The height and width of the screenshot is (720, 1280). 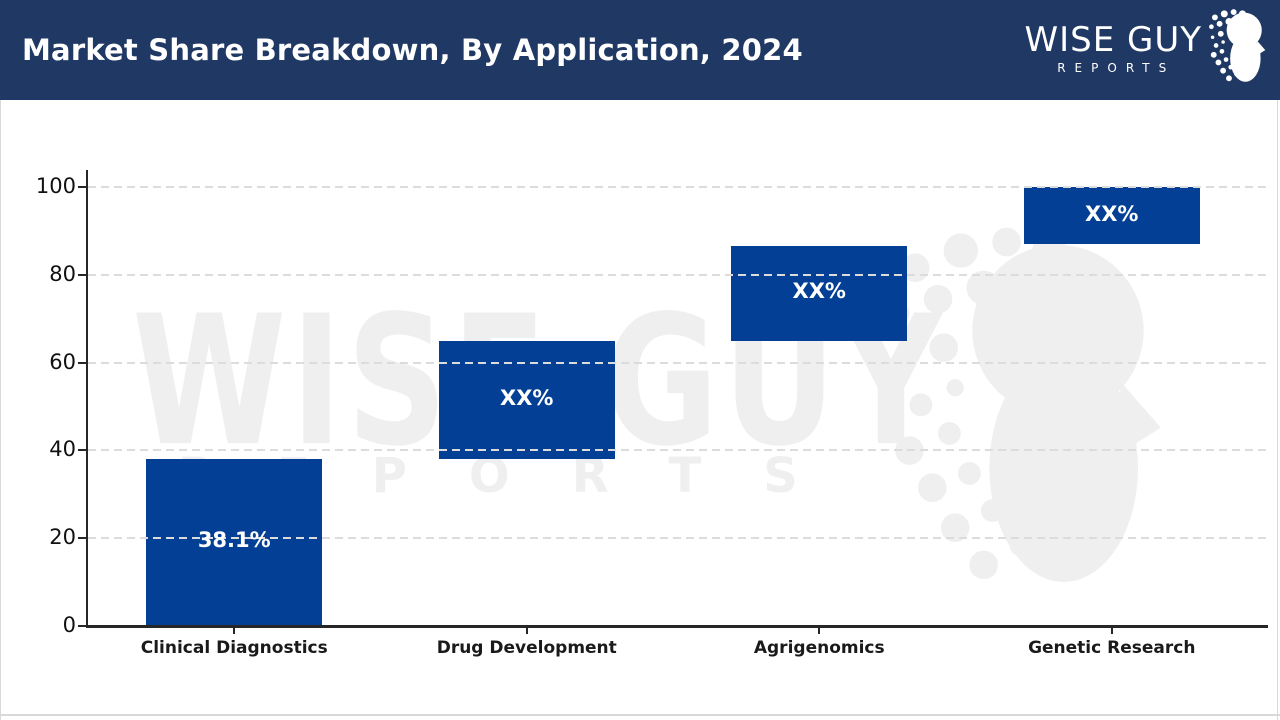 What do you see at coordinates (1116, 67) in the screenshot?
I see `logo-reports-text: REPORTS` at bounding box center [1116, 67].